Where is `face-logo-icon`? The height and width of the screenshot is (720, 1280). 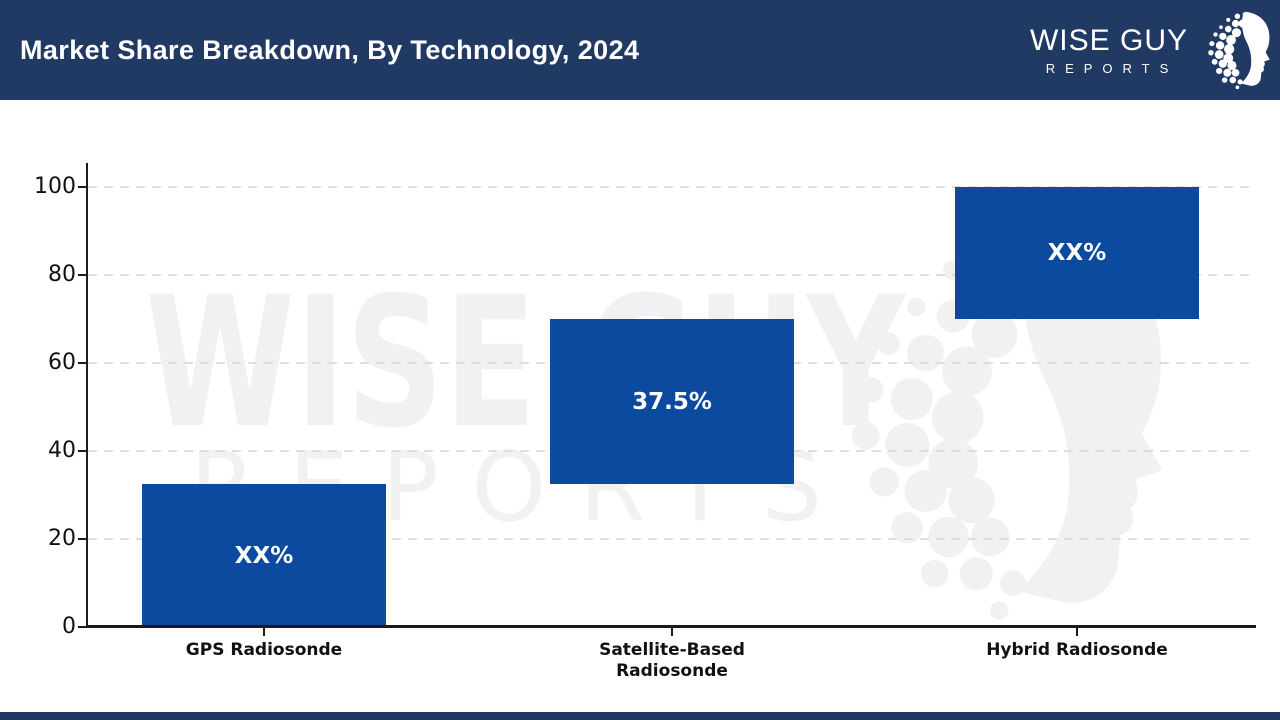 face-logo-icon is located at coordinates (1239, 50).